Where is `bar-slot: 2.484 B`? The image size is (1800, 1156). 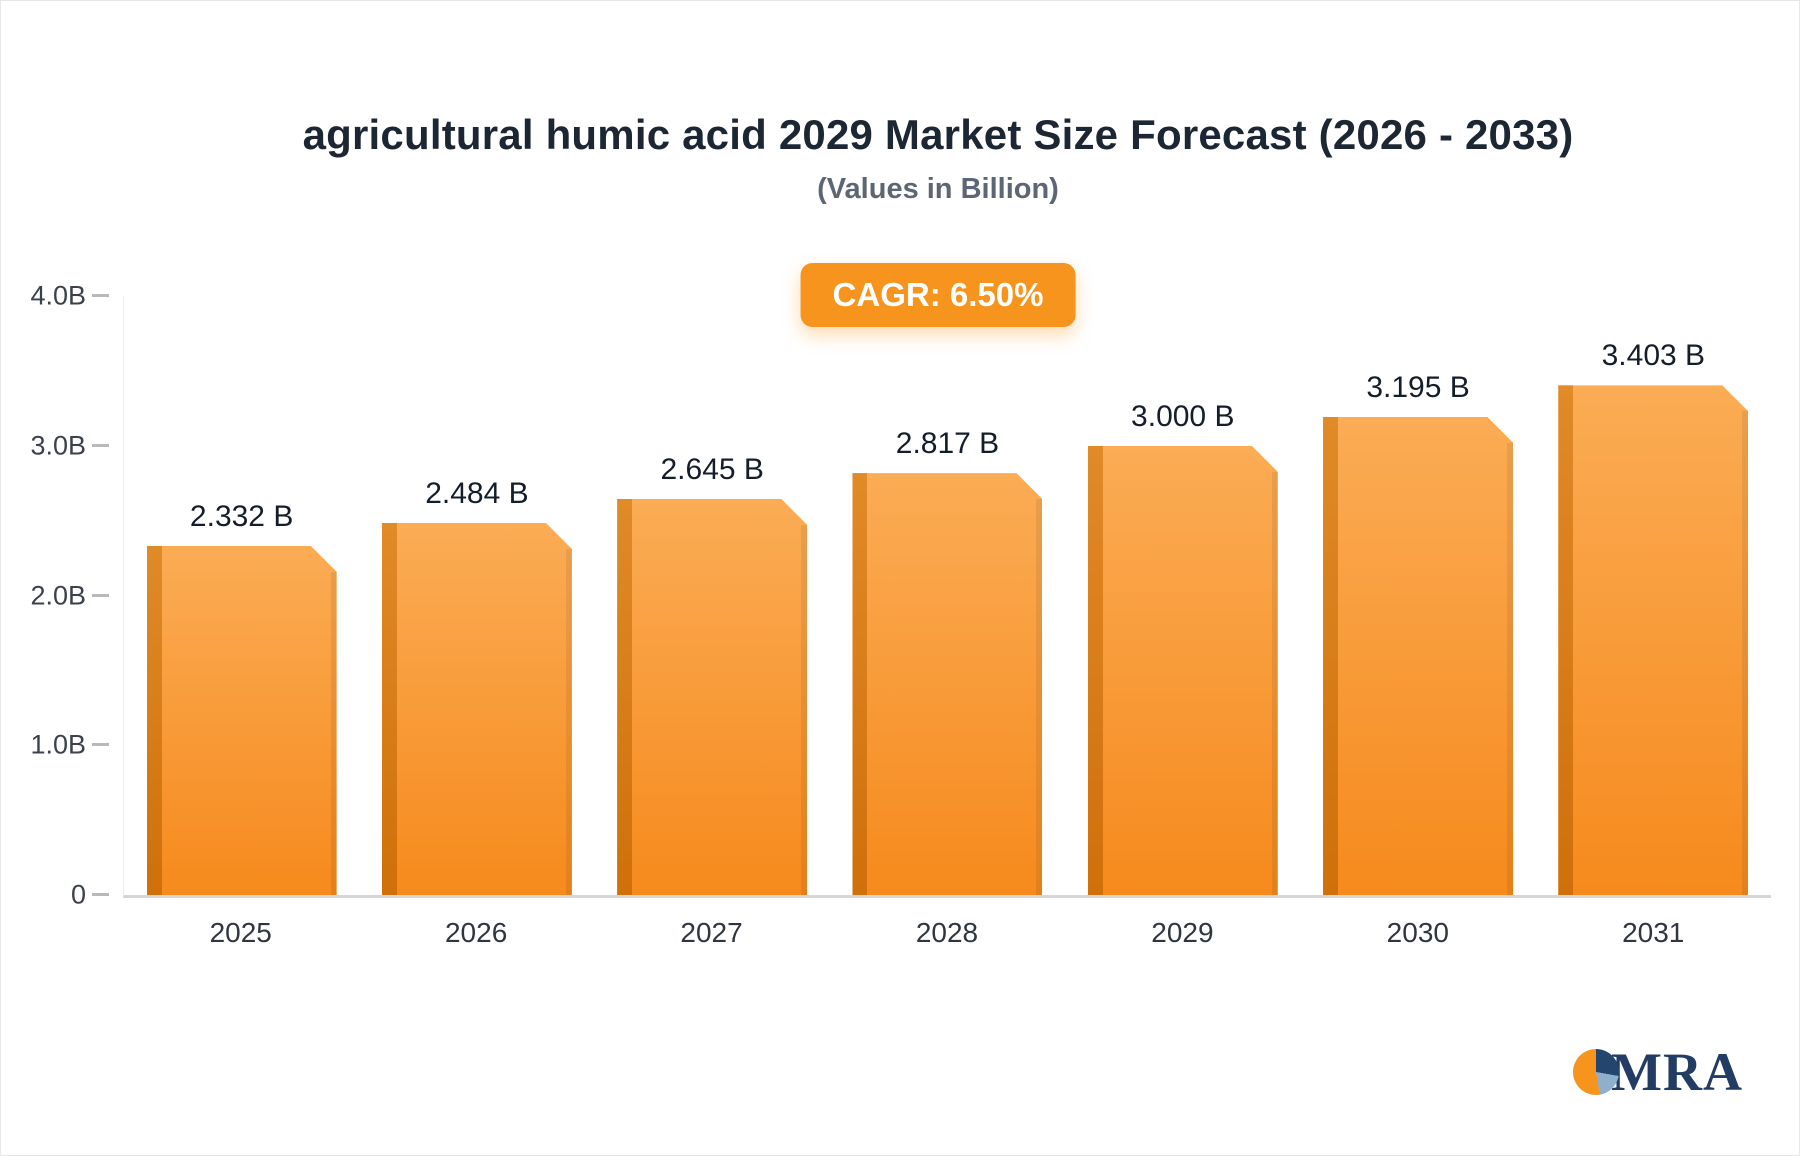 bar-slot: 2.484 B is located at coordinates (476, 595).